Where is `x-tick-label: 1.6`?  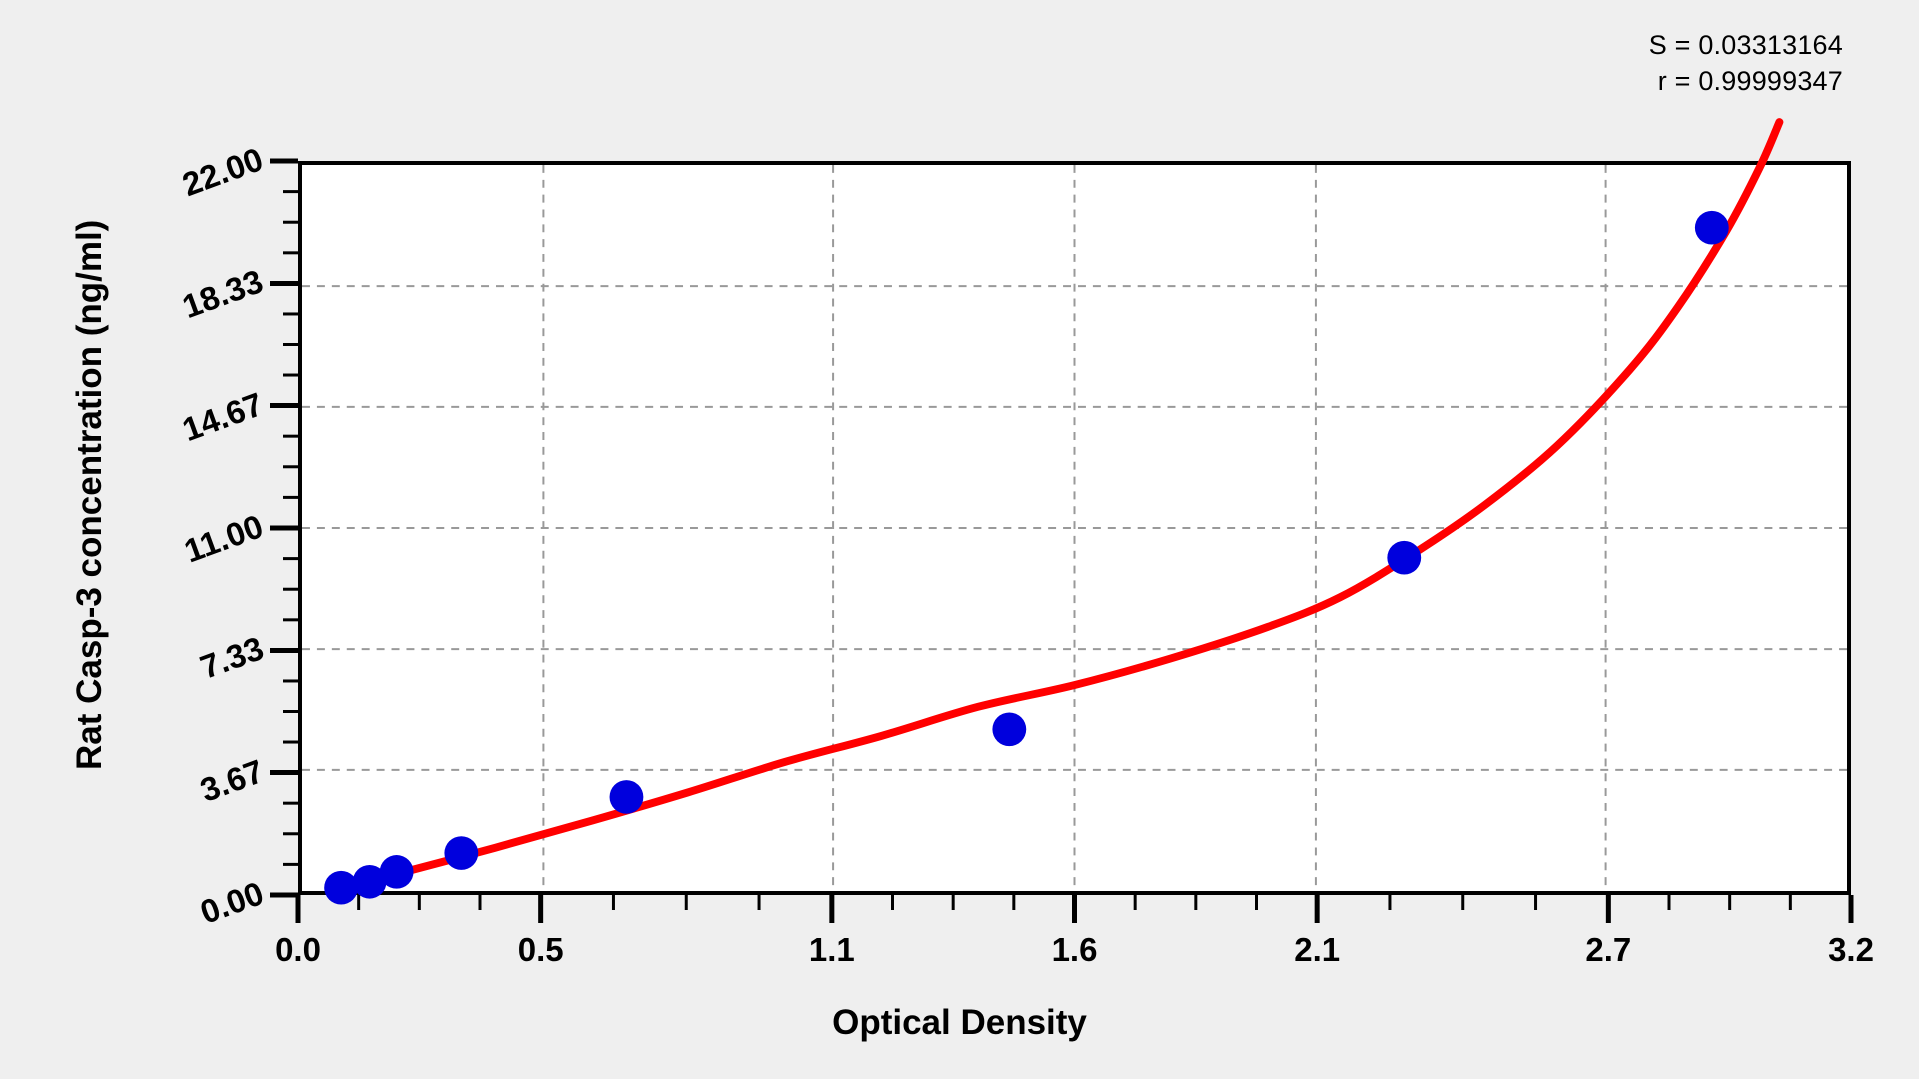 x-tick-label: 1.6 is located at coordinates (1074, 949).